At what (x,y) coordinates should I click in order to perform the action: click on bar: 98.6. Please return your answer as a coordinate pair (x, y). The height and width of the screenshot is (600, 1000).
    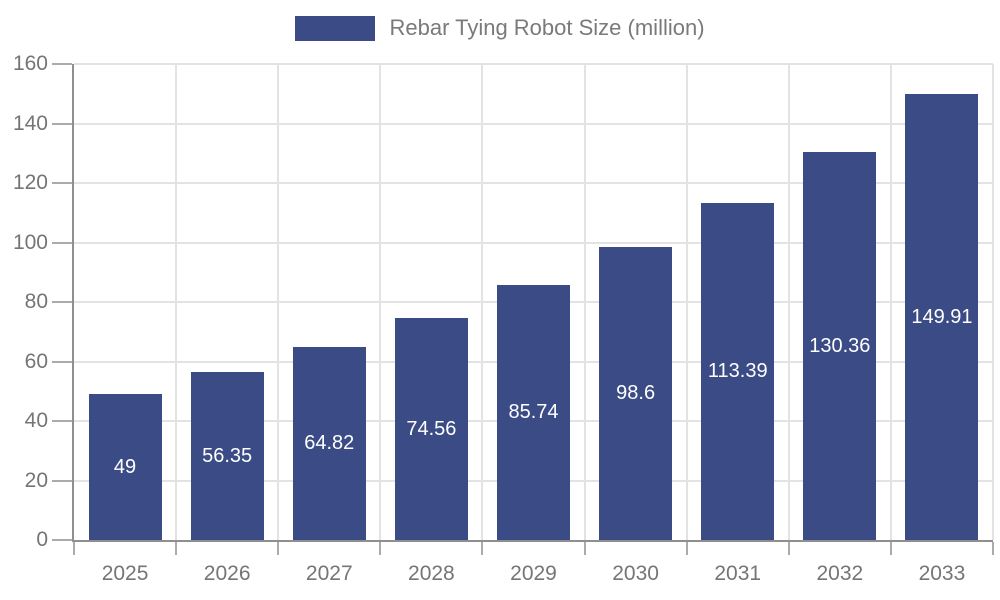
    Looking at the image, I should click on (636, 393).